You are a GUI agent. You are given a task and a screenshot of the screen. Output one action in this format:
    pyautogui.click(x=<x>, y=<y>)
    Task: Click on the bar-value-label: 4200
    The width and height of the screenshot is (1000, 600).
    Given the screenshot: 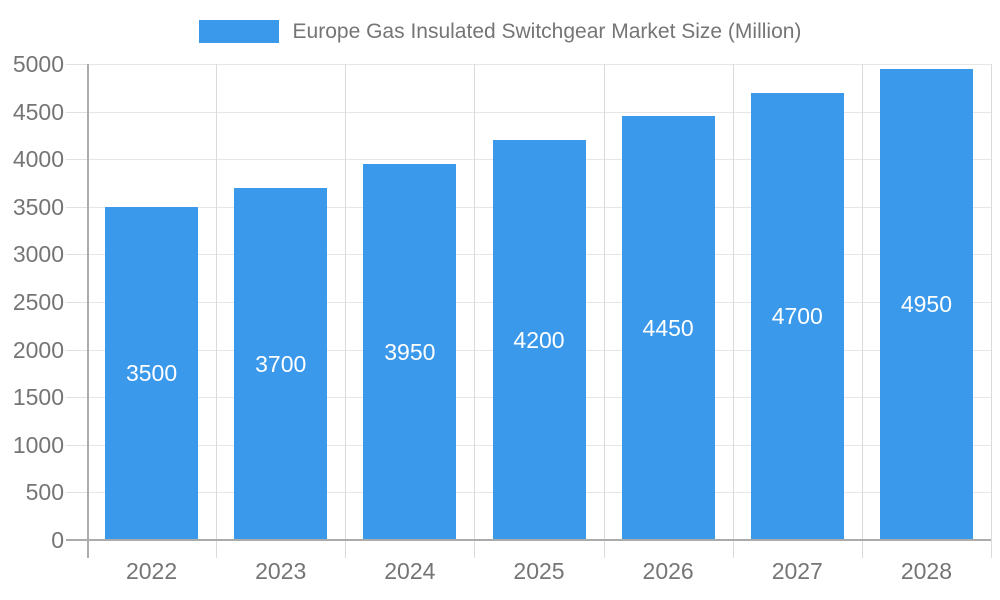 What is the action you would take?
    pyautogui.click(x=539, y=340)
    